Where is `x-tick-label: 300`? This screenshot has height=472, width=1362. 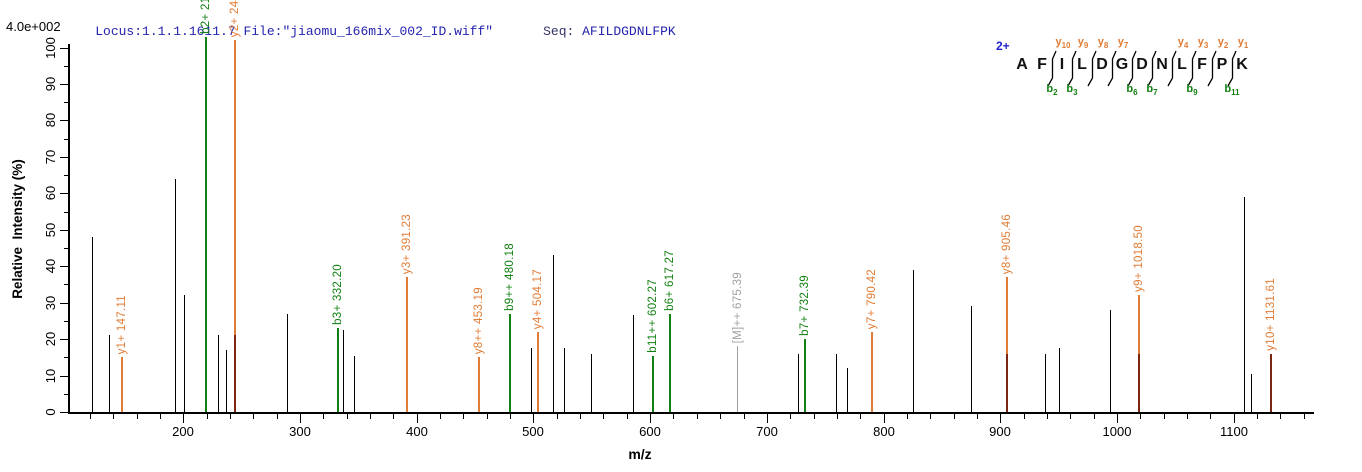 x-tick-label: 300 is located at coordinates (300, 431).